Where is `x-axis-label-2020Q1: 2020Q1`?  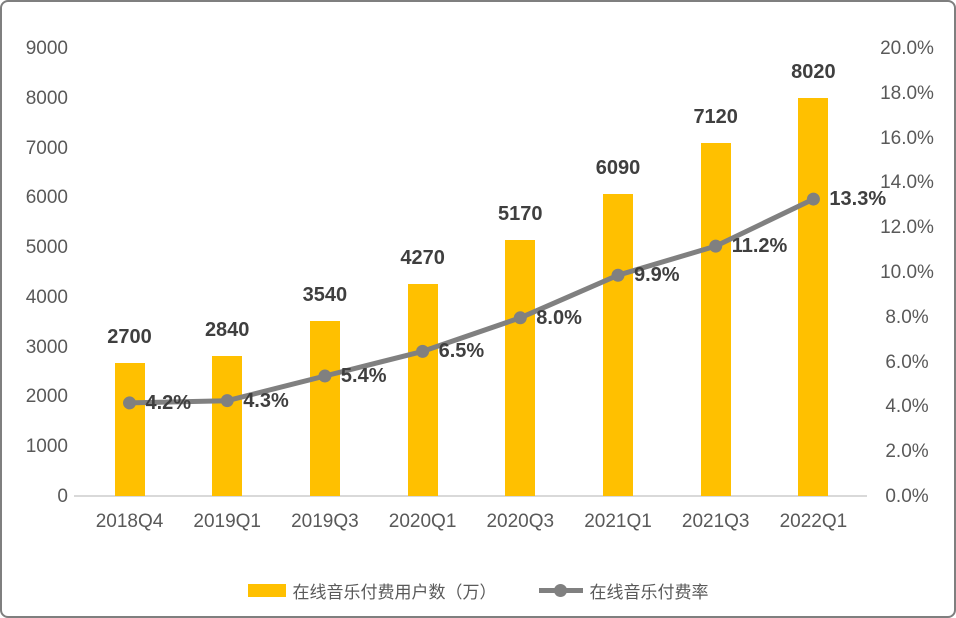
x-axis-label-2020Q1: 2020Q1 is located at coordinates (422, 521).